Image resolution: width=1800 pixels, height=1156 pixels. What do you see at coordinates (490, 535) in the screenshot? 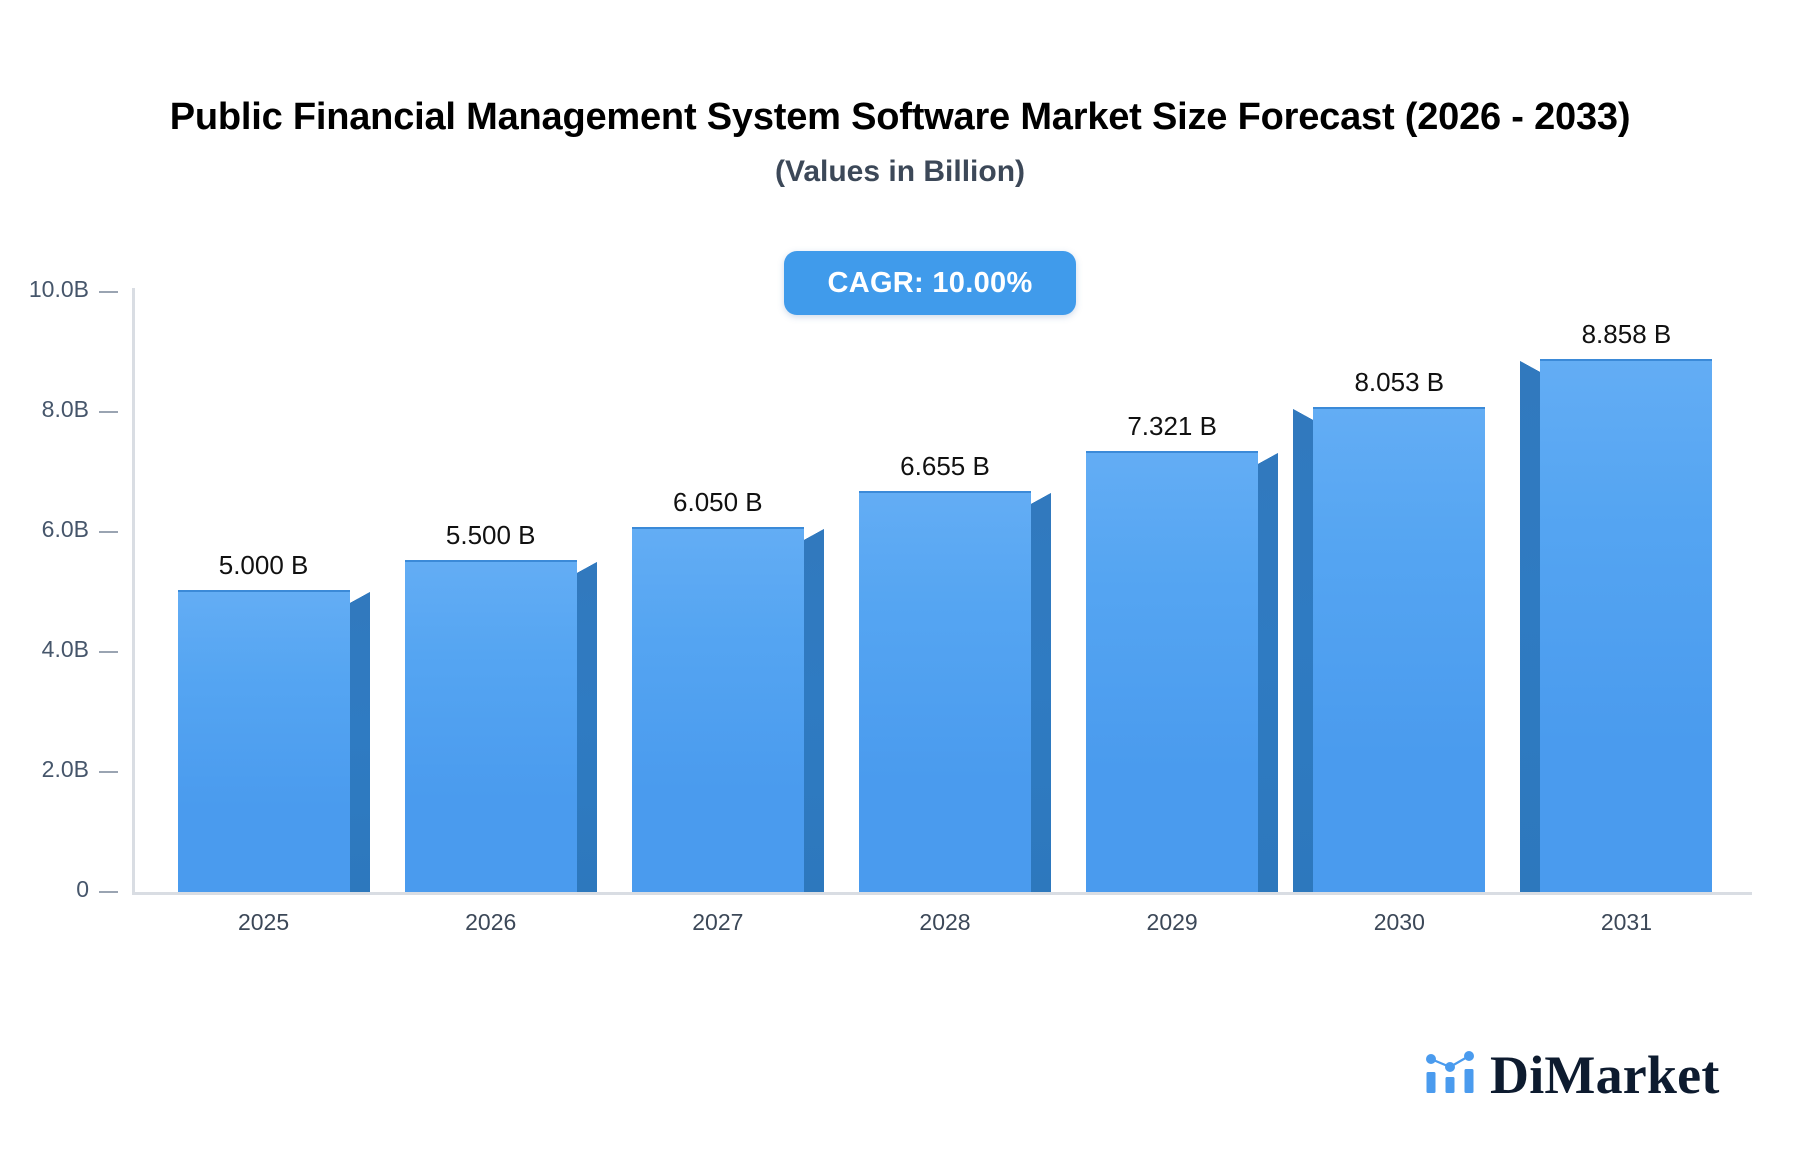
I see `bar-value-label: 5.500 B` at bounding box center [490, 535].